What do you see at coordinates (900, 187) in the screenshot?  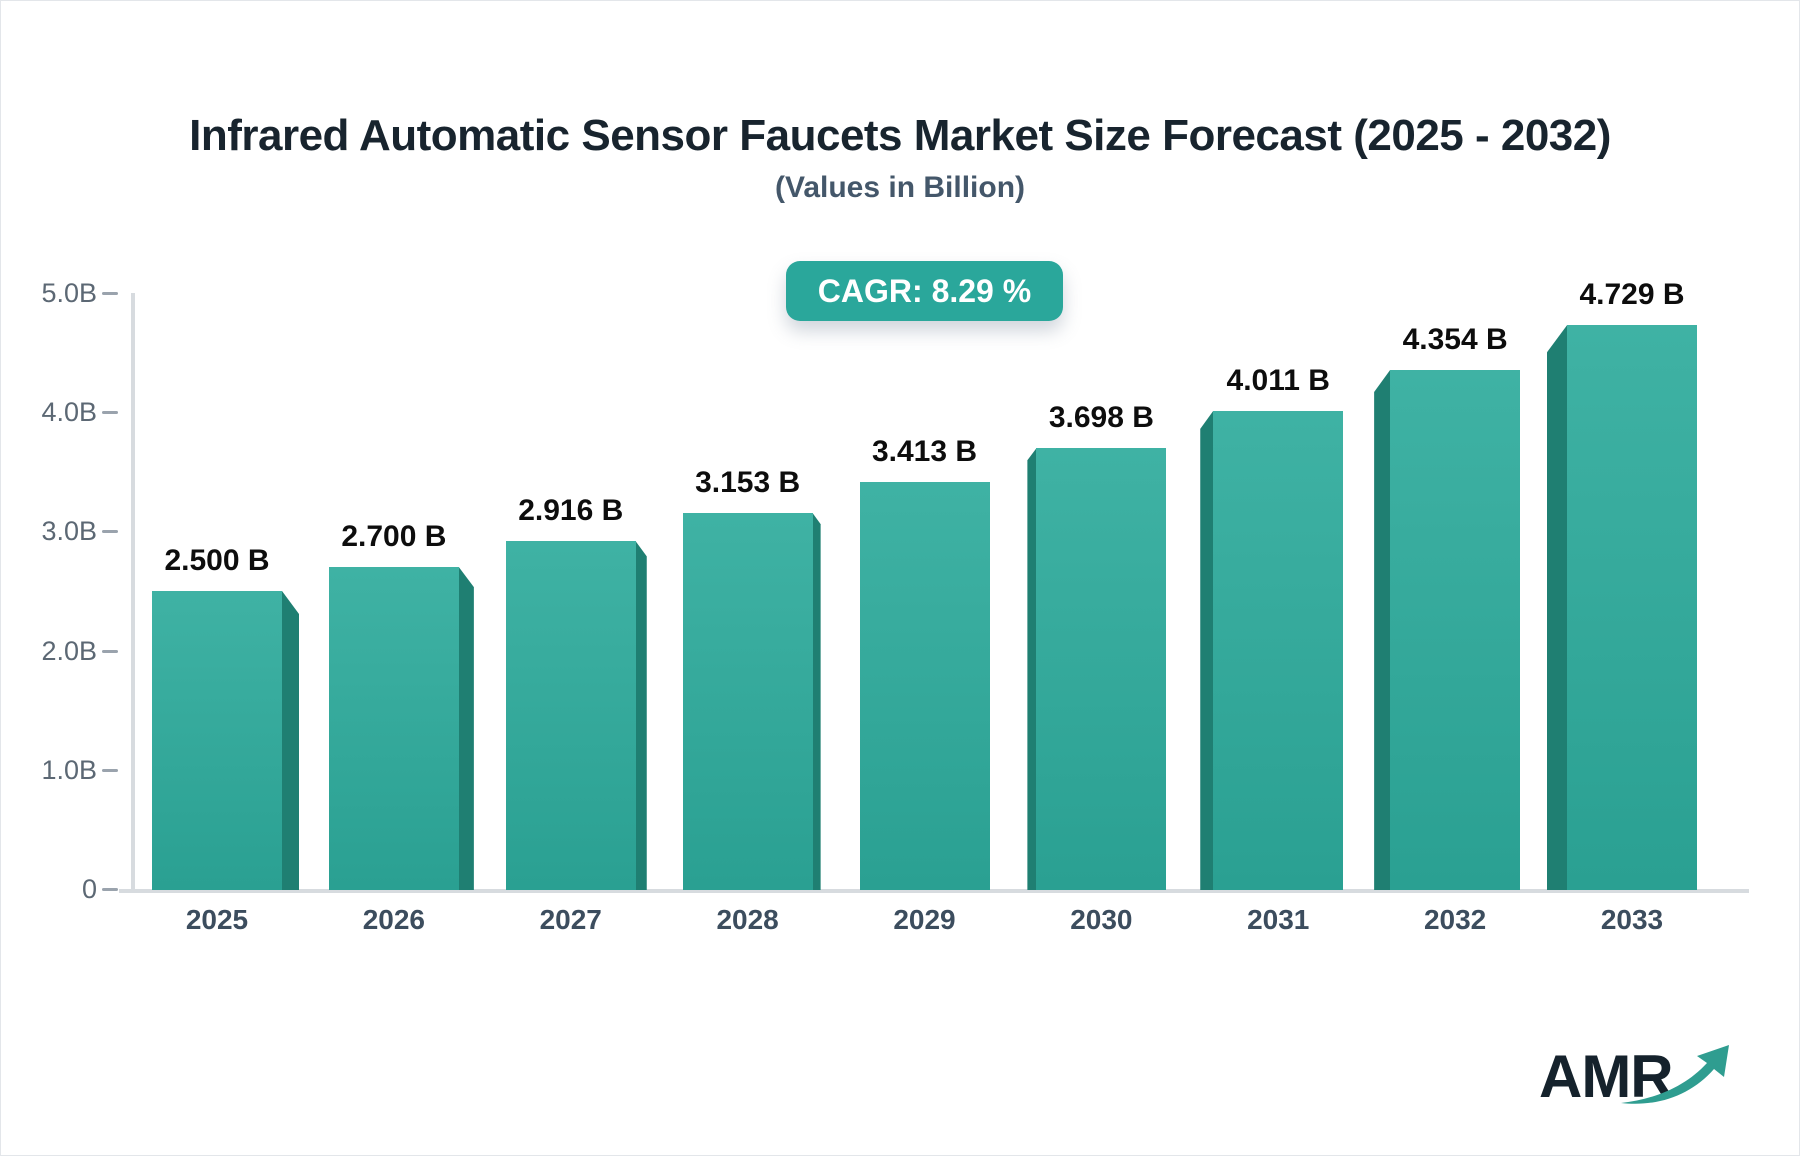 I see `chart-subtitle: (Values in Billion)` at bounding box center [900, 187].